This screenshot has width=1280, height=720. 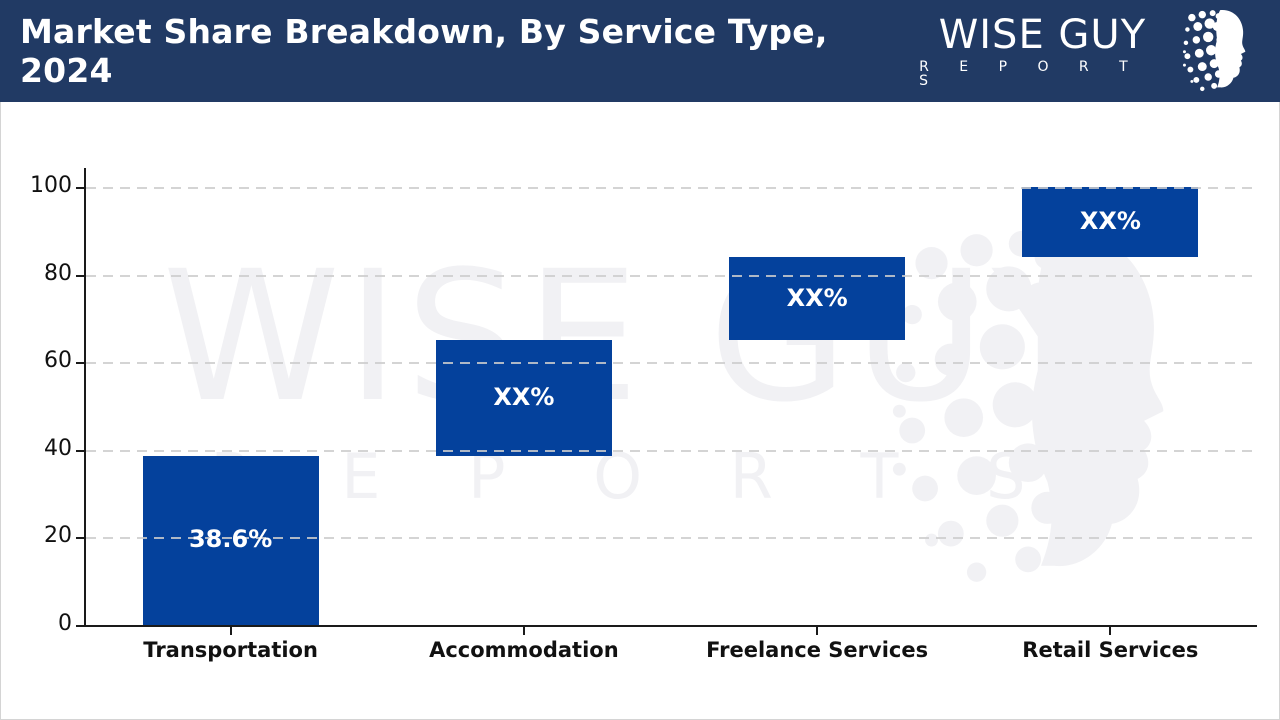 What do you see at coordinates (58, 273) in the screenshot?
I see `y-tick-label: 80` at bounding box center [58, 273].